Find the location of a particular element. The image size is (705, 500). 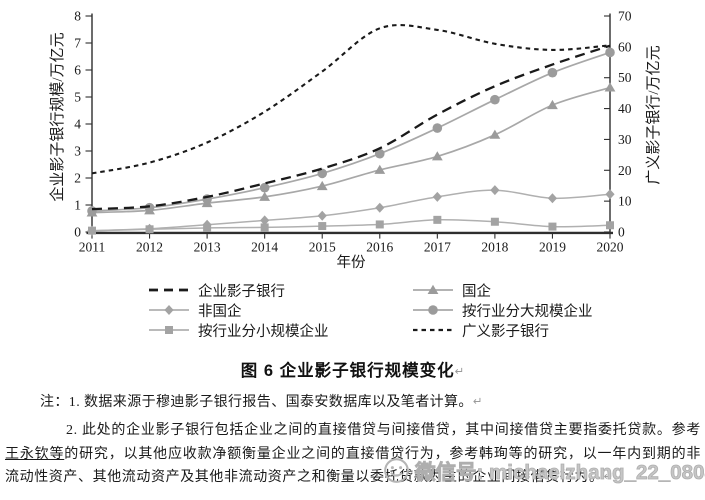

svg-text: 2019 is located at coordinates (552, 247).